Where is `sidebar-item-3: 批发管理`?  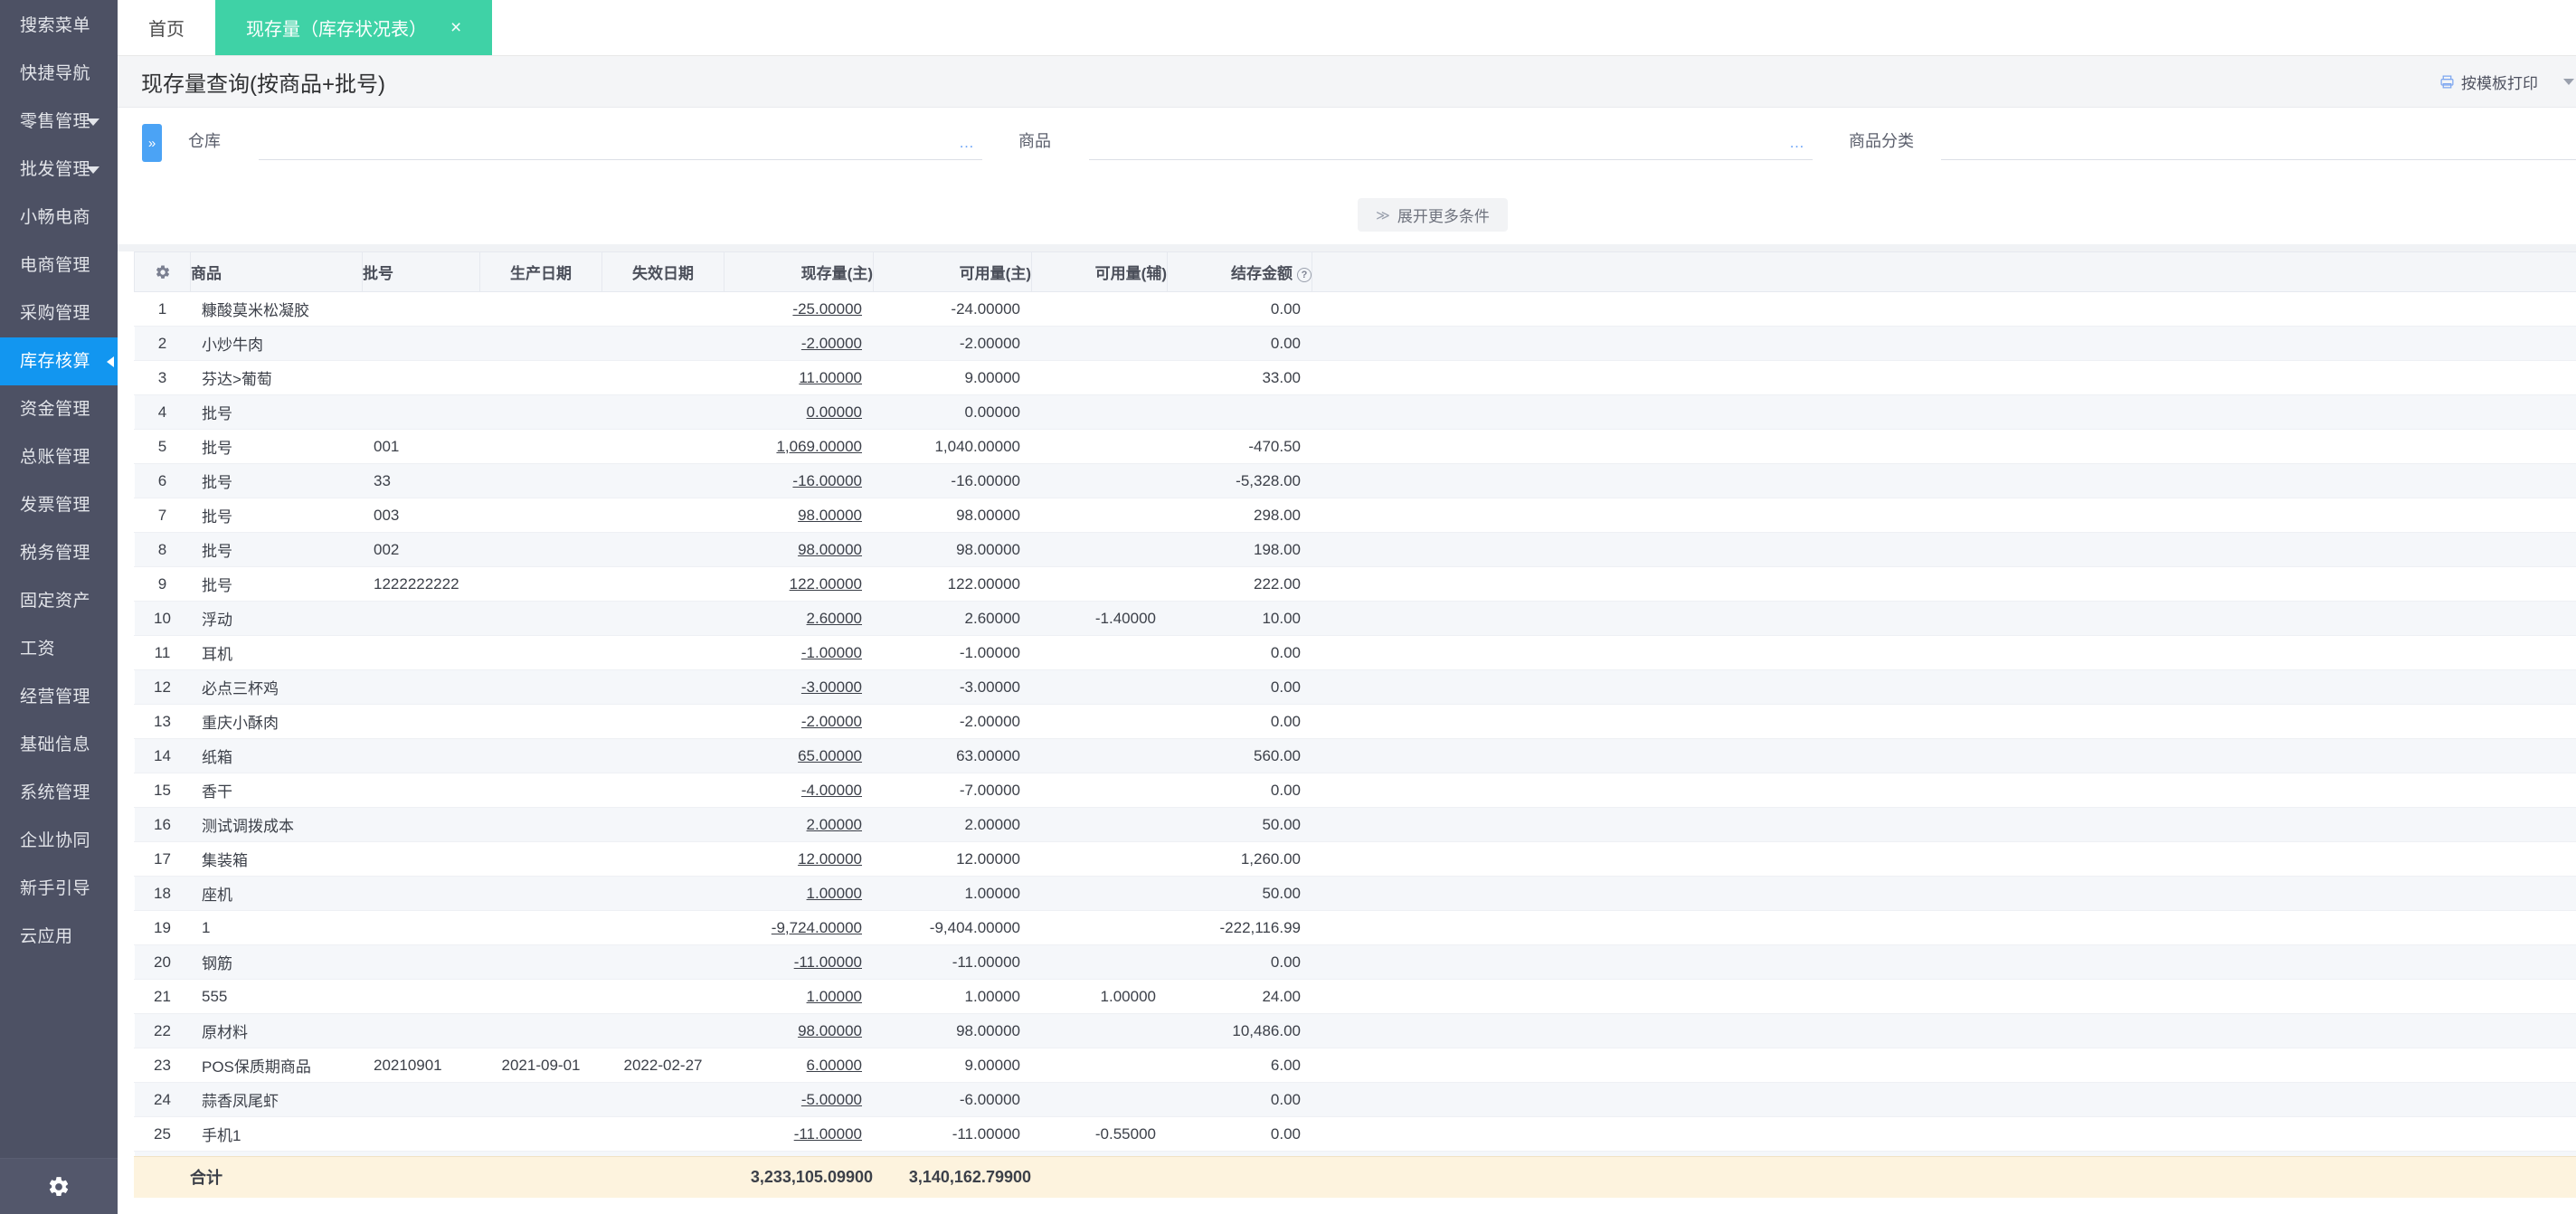
sidebar-item-3: 批发管理 is located at coordinates (59, 170).